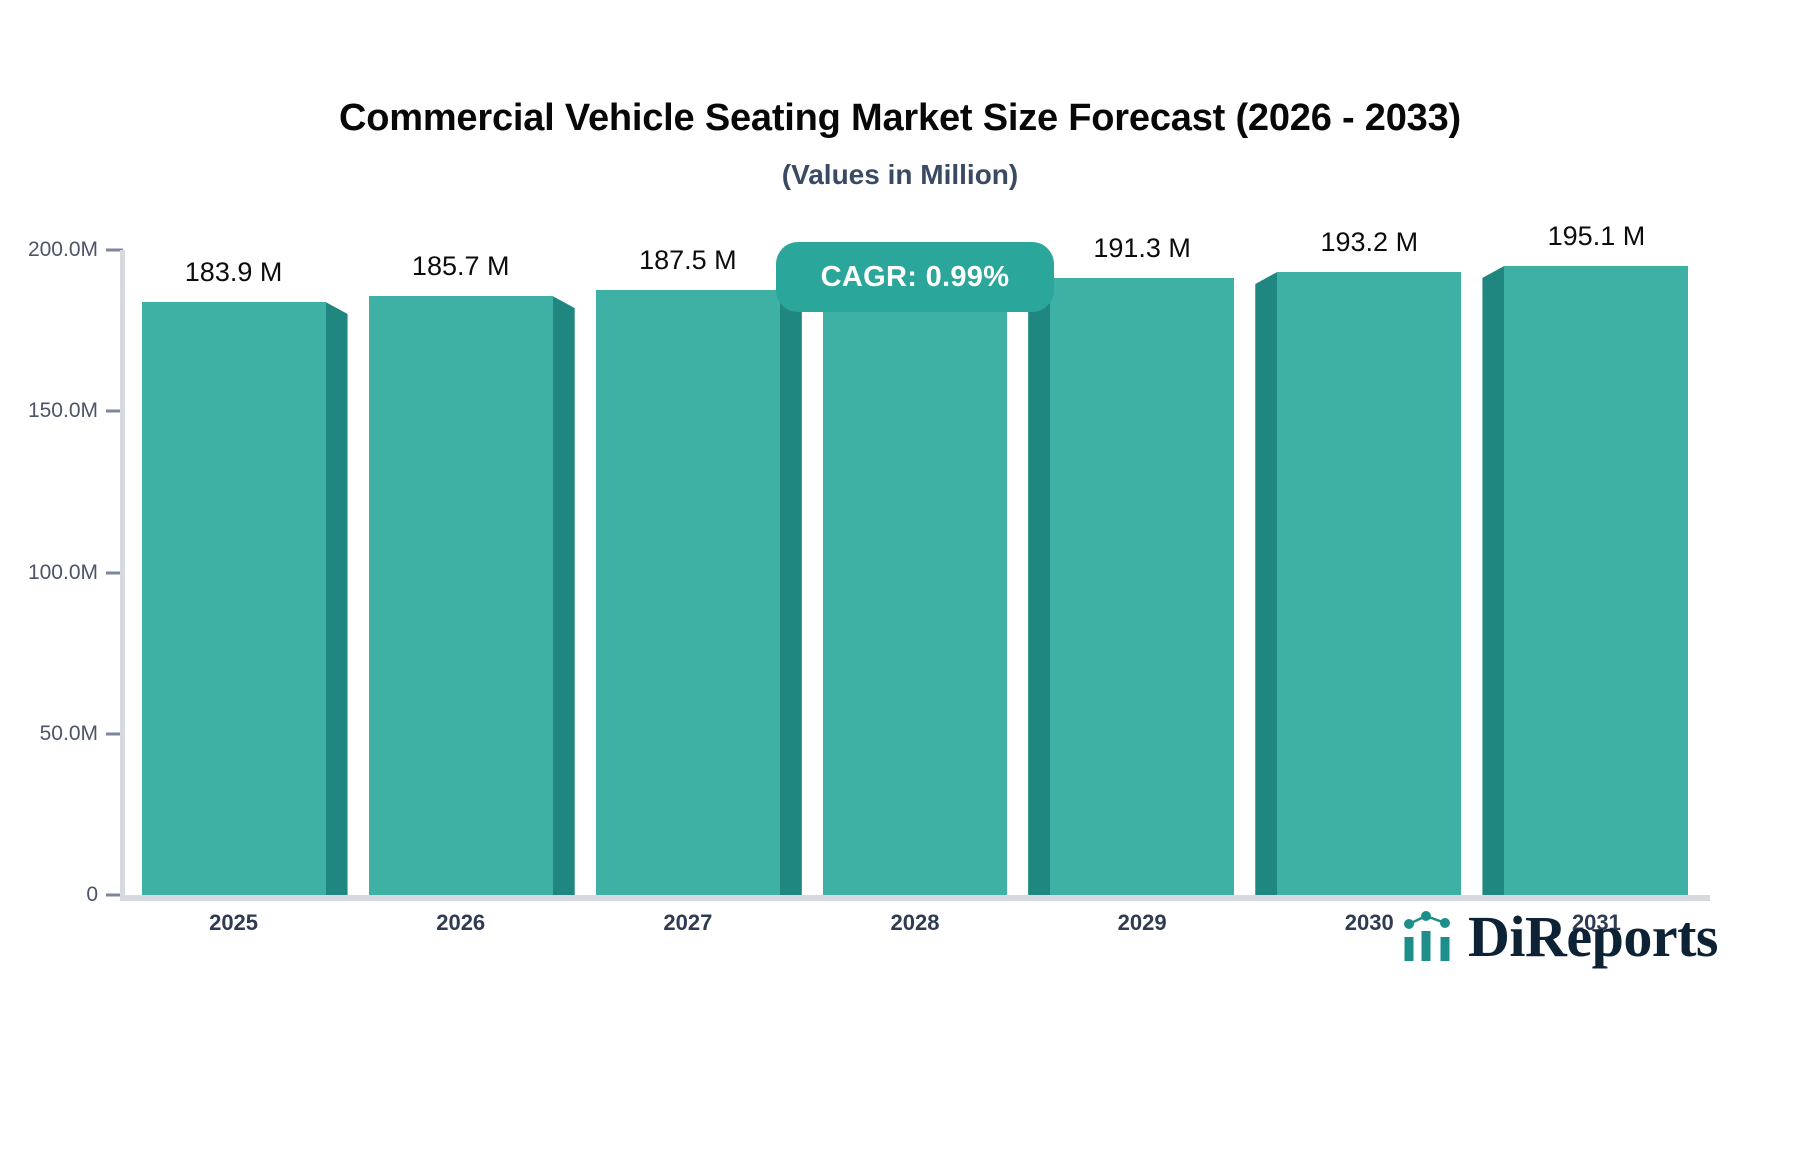 Image resolution: width=1800 pixels, height=1156 pixels. I want to click on chart-subtitle: (Values in Million), so click(900, 174).